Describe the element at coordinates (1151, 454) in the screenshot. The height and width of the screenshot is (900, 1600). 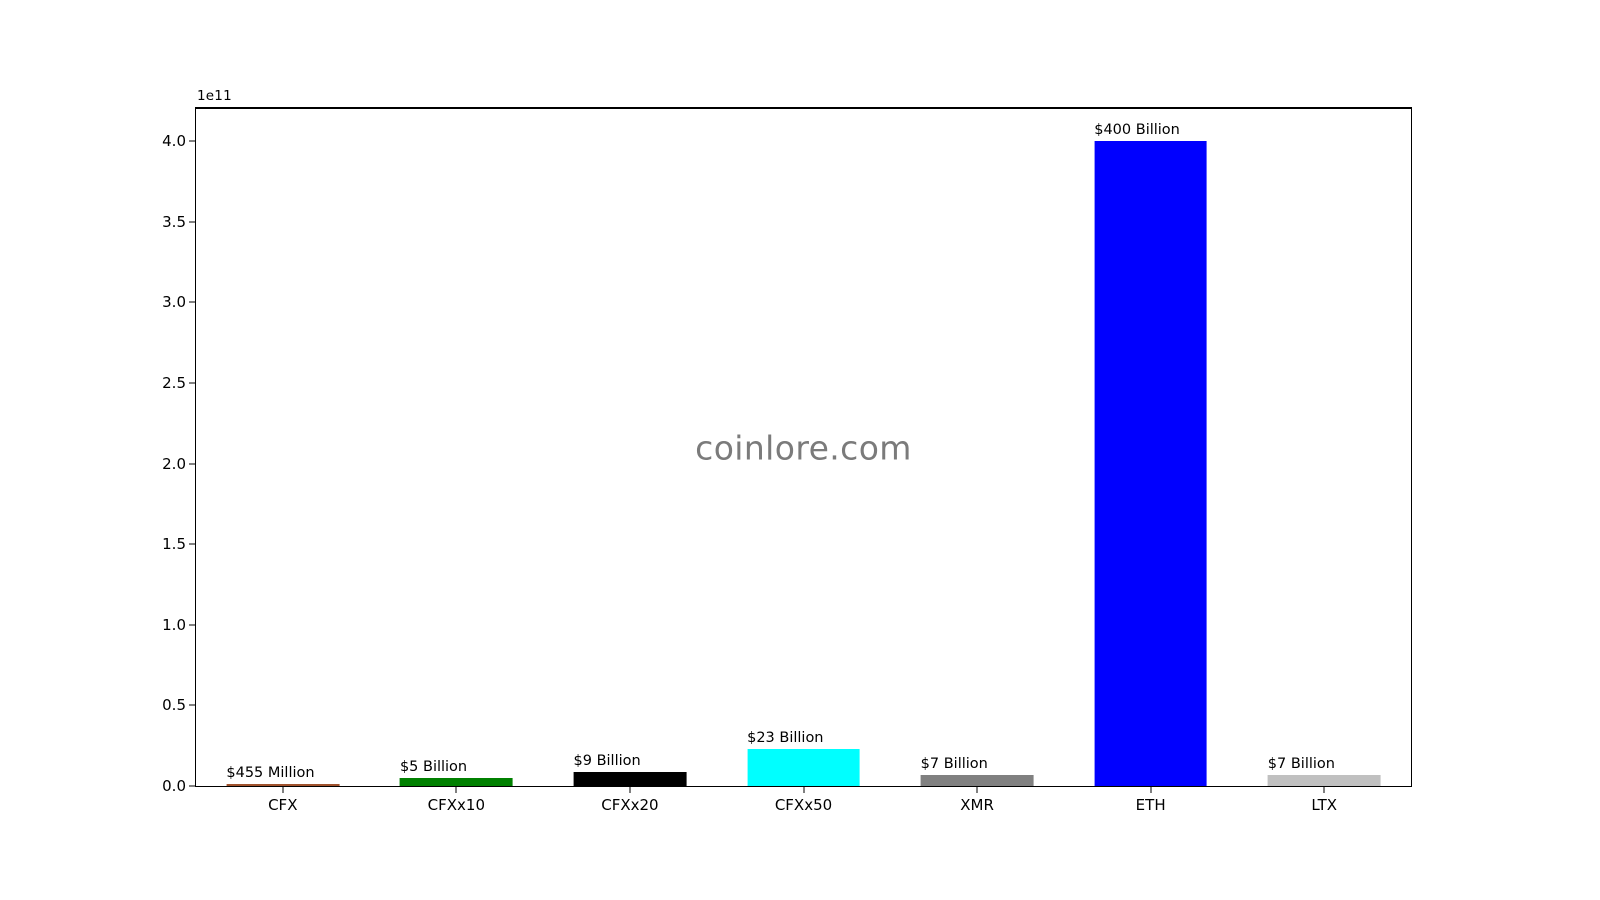
I see `bar-eth: $400 Billion` at that location.